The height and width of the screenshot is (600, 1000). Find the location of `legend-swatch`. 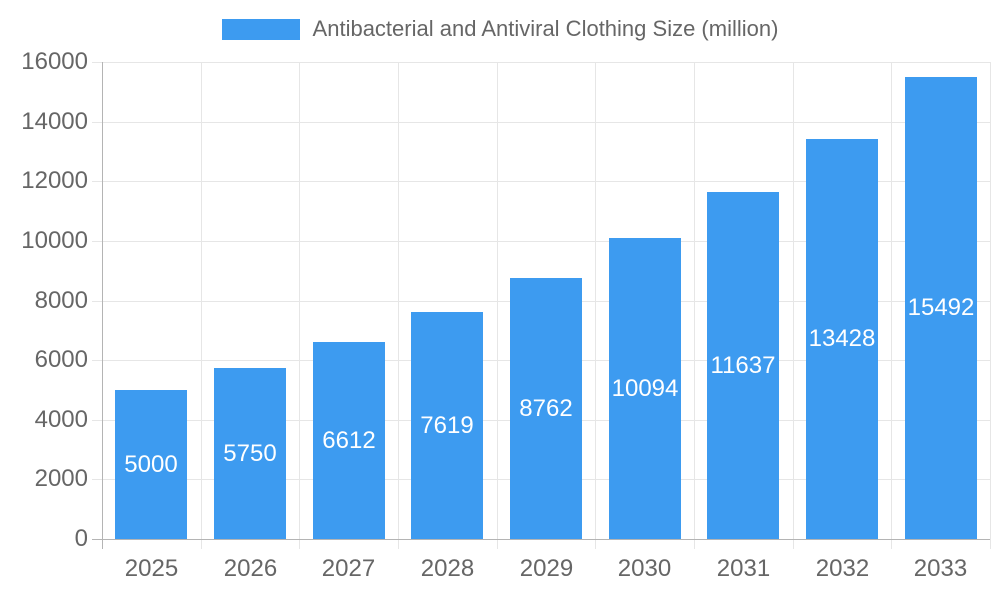

legend-swatch is located at coordinates (260, 29).